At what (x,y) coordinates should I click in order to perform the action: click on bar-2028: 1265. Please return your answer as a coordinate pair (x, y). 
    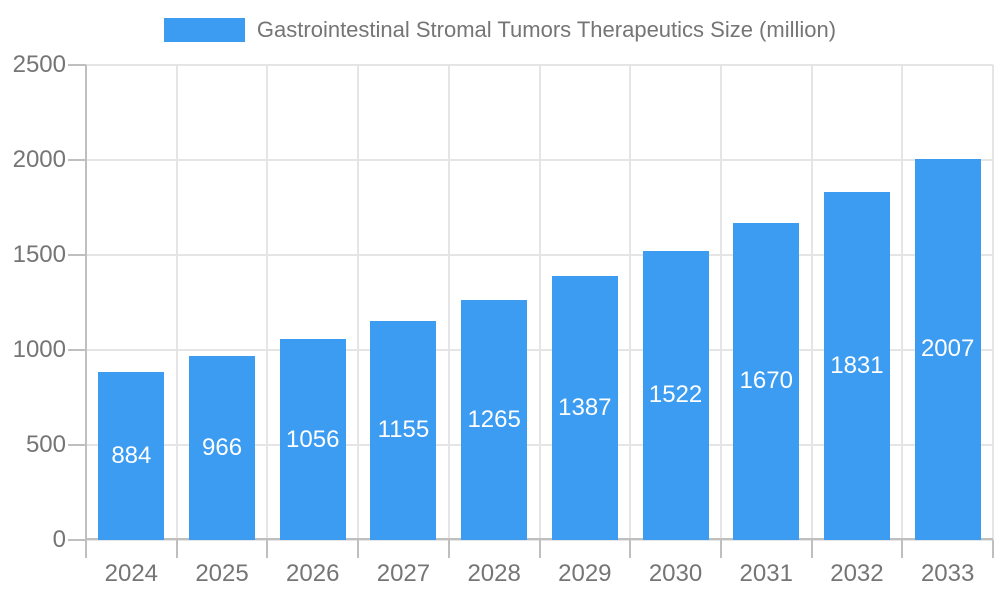
    Looking at the image, I should click on (494, 419).